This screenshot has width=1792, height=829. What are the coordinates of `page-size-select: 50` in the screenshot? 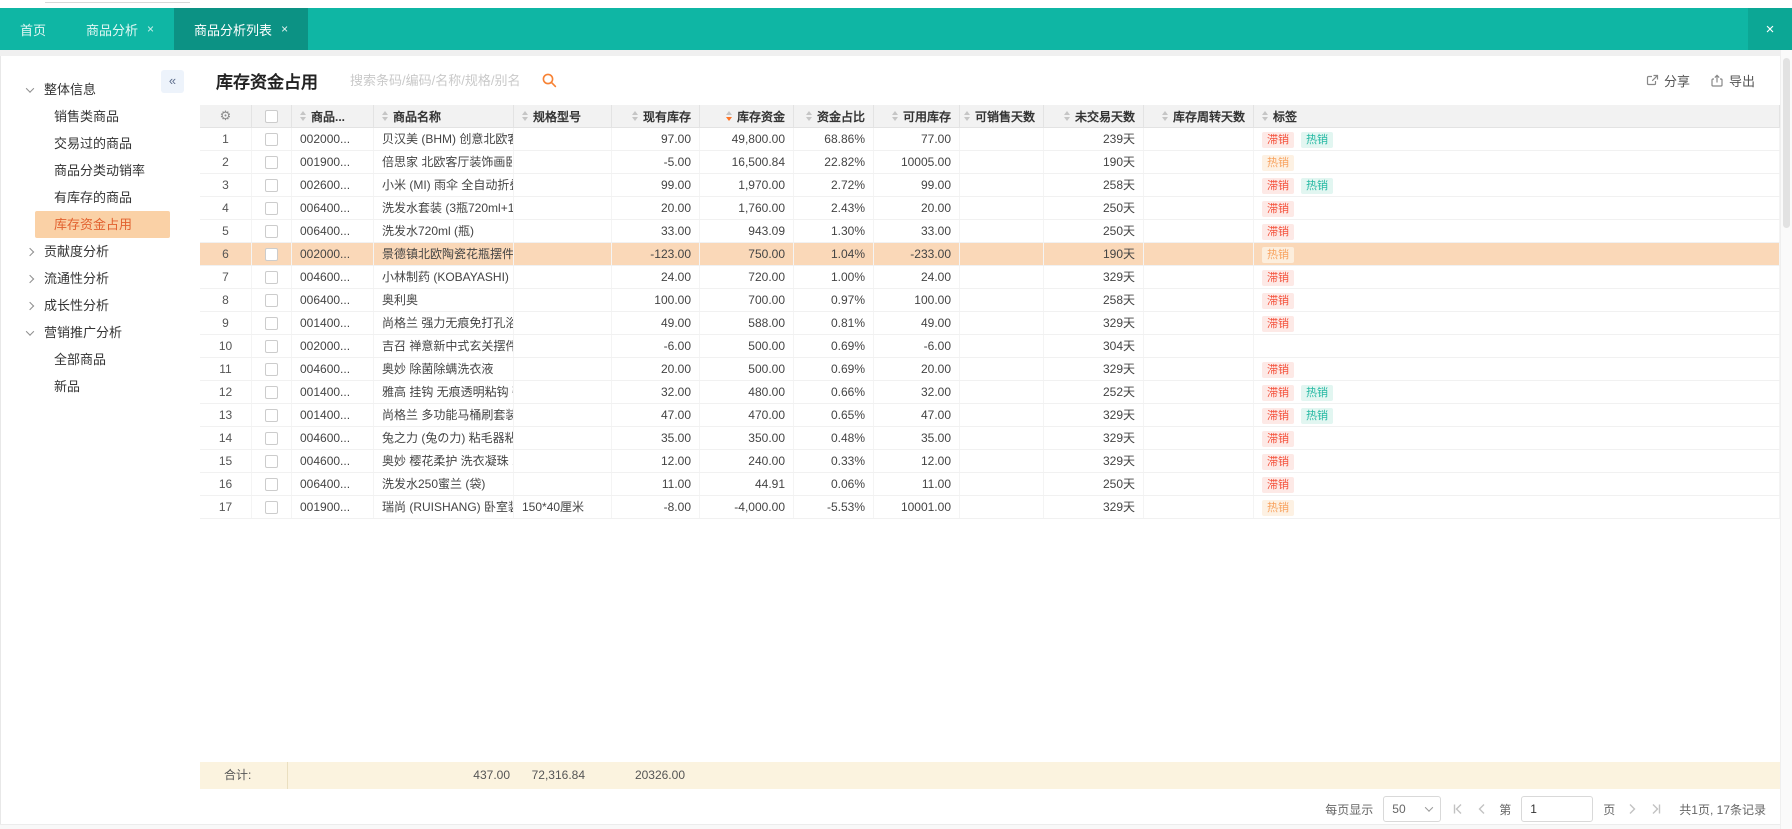 It's located at (1412, 809).